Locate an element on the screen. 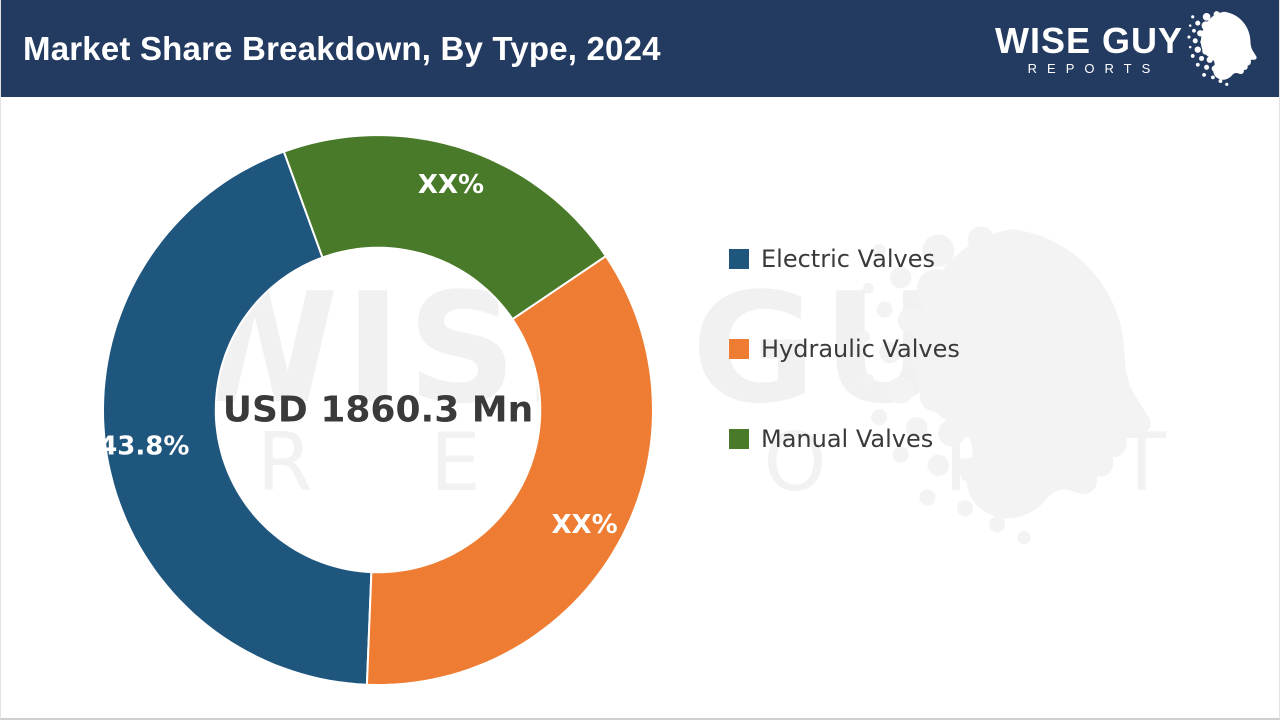 The width and height of the screenshot is (1280, 720). logo-subtitle: REPORTS is located at coordinates (1094, 68).